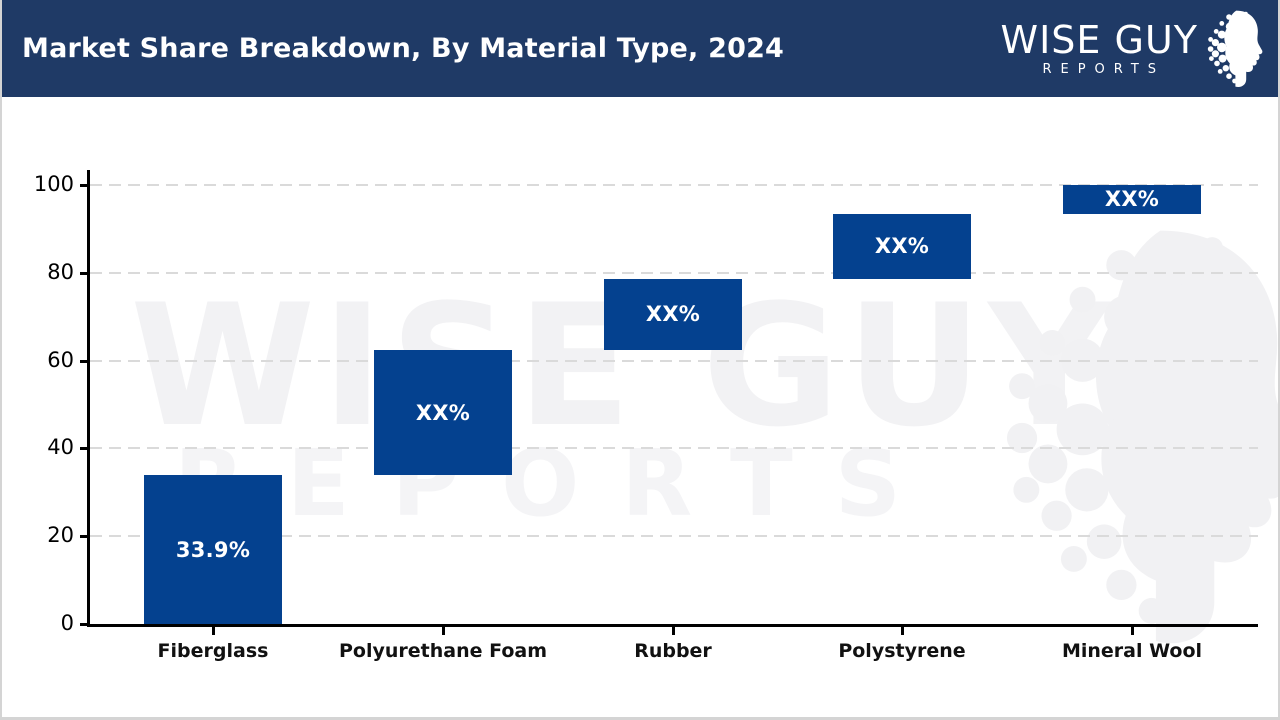 The height and width of the screenshot is (720, 1280). I want to click on bar-value-label: 33.9%, so click(213, 549).